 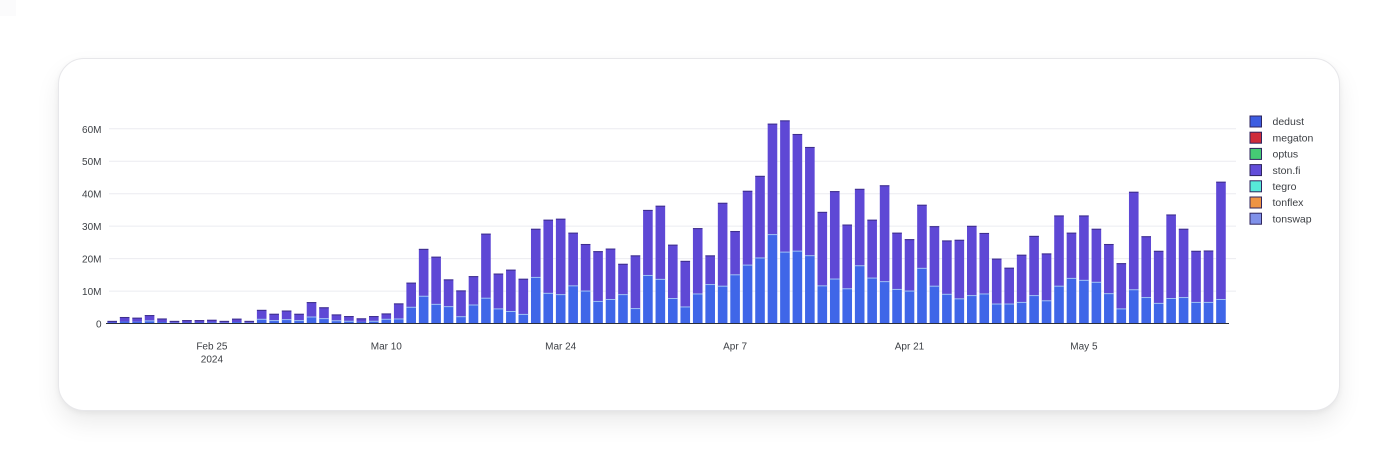 What do you see at coordinates (212, 359) in the screenshot?
I see `svg-text: 2024` at bounding box center [212, 359].